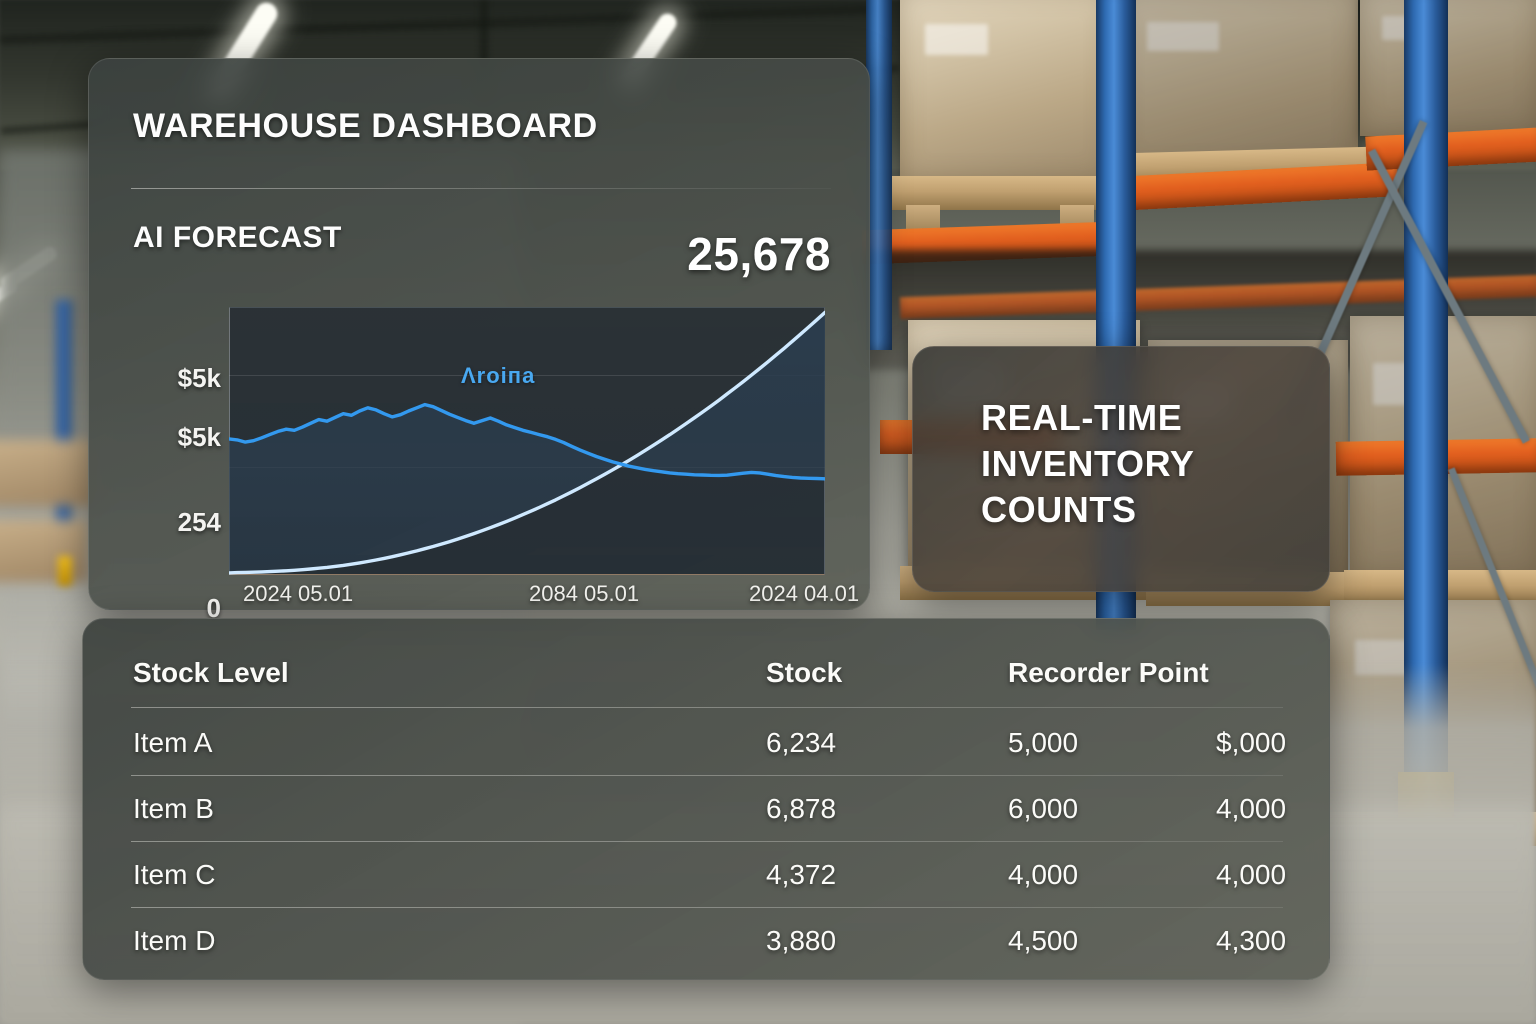  Describe the element at coordinates (801, 874) in the screenshot. I see `cell-stock: 4,372` at that location.